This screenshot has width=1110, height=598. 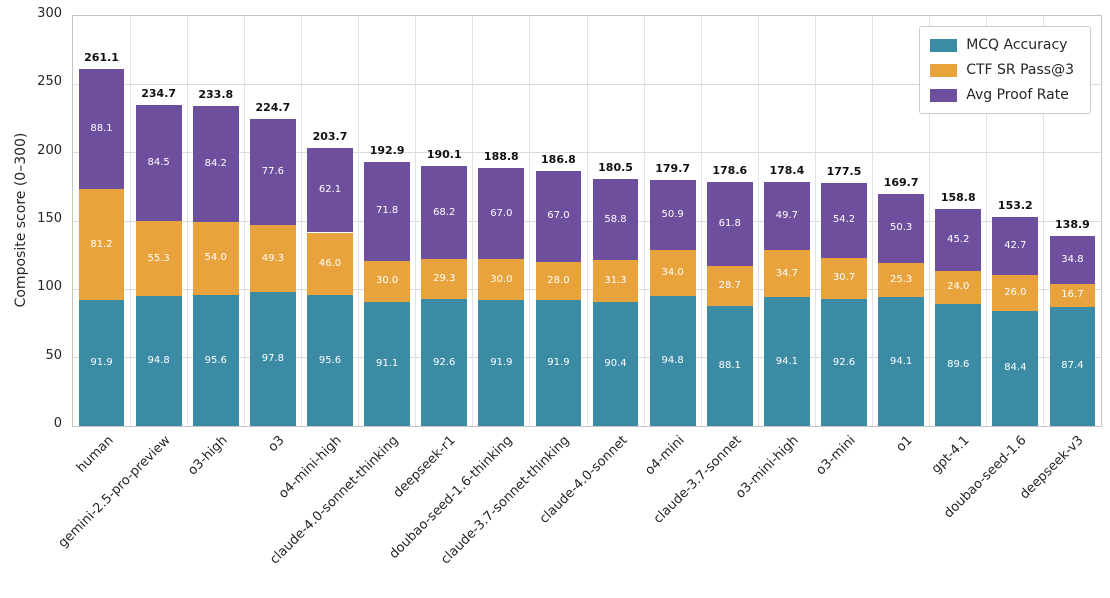 I want to click on bar-segment: 25.3, so click(x=901, y=280).